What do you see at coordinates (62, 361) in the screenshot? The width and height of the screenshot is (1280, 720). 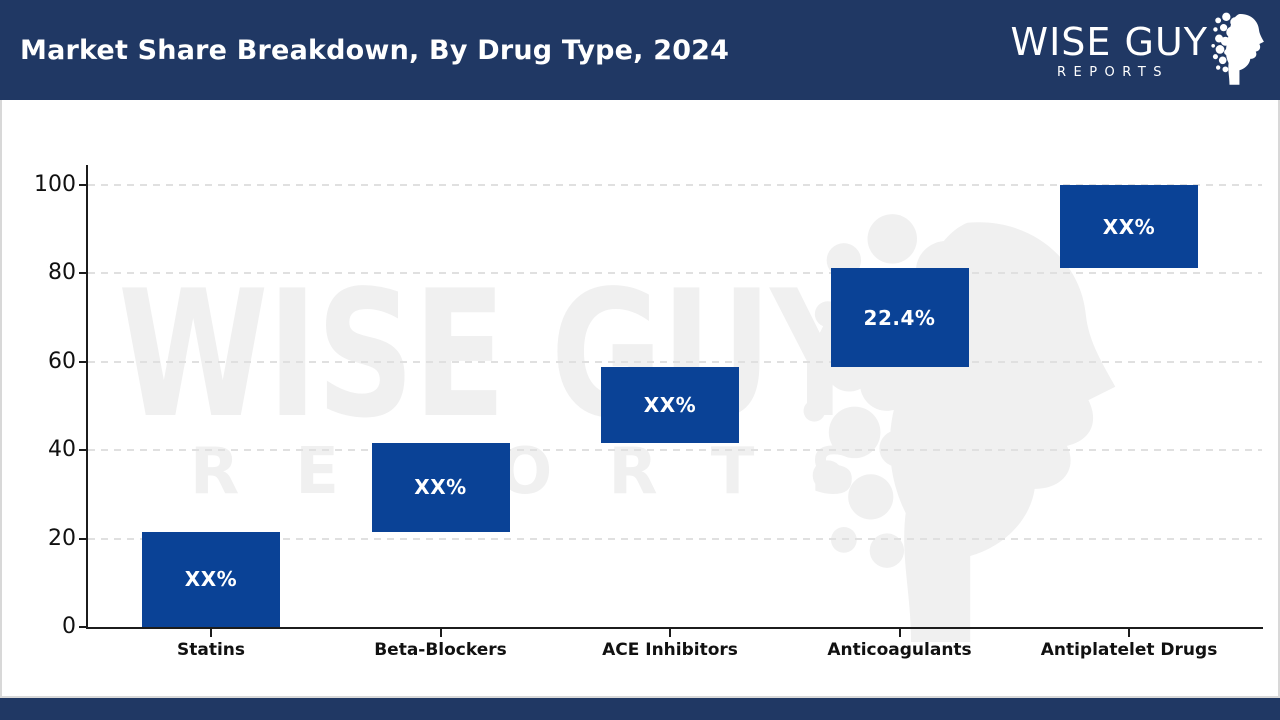 I see `y-axis-tick-label: 60` at bounding box center [62, 361].